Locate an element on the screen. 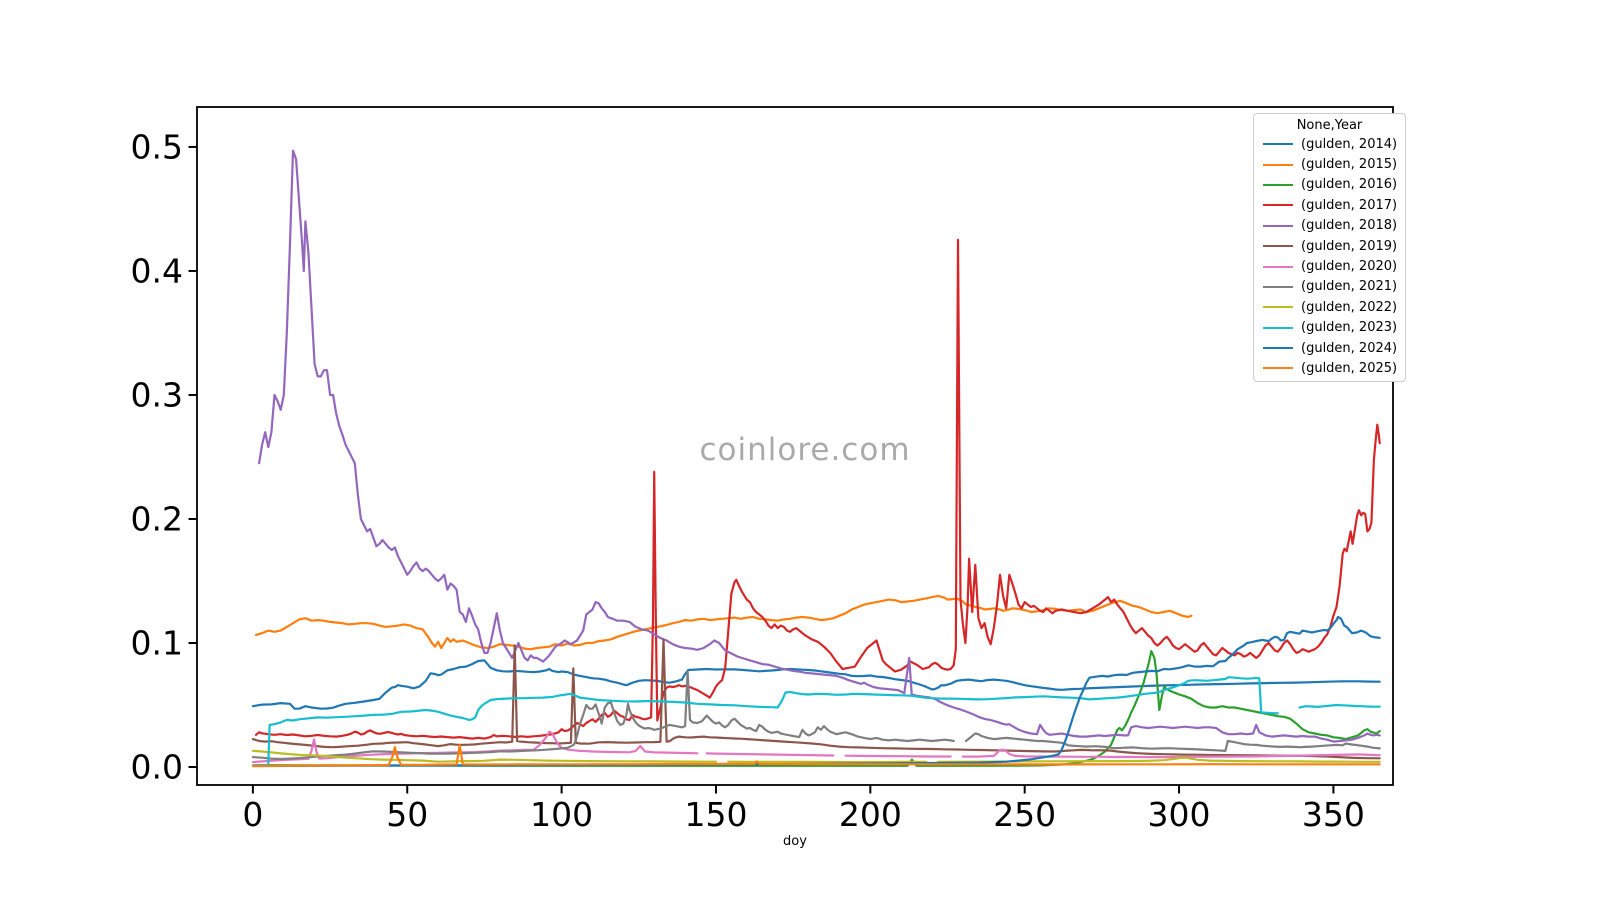  x-tick-label: 100 is located at coordinates (561, 814).